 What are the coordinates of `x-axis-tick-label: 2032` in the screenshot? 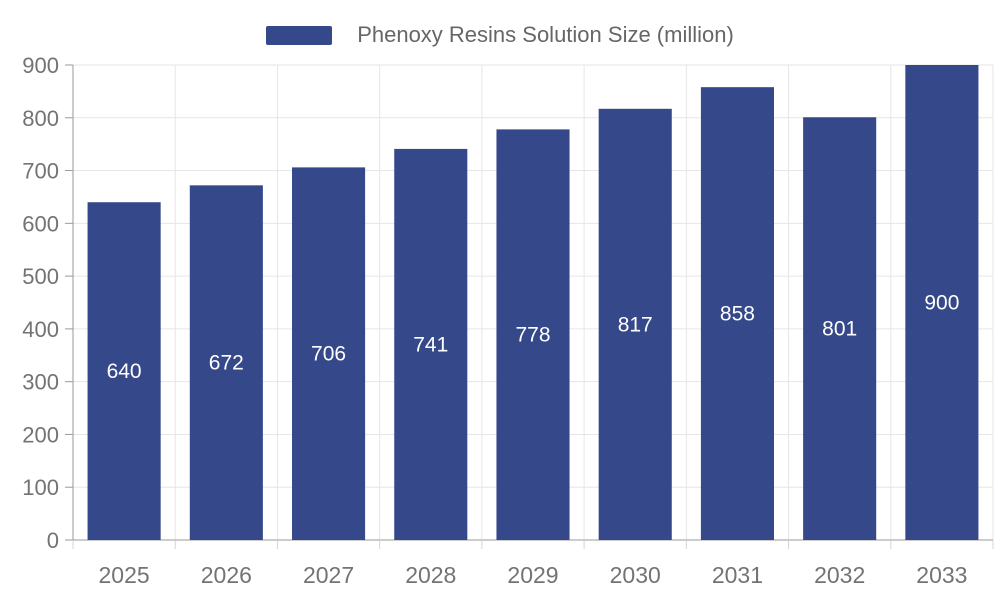 It's located at (839, 575).